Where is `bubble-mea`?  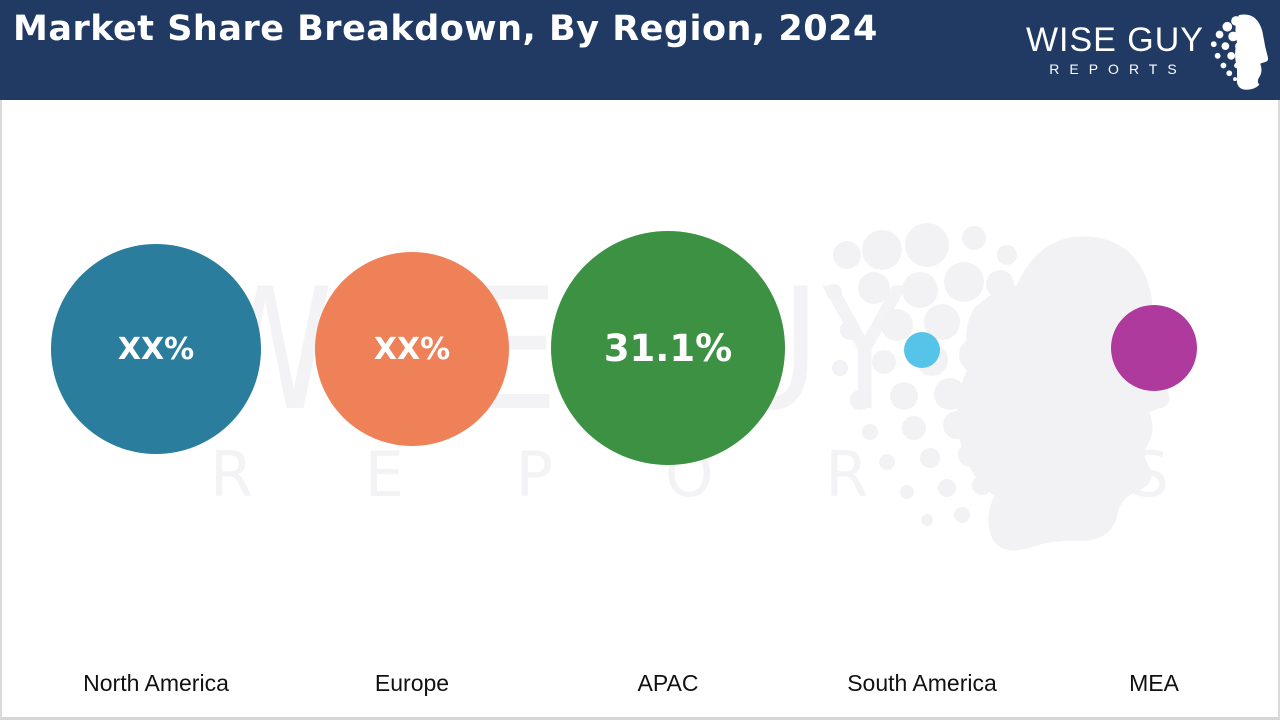
bubble-mea is located at coordinates (1154, 348).